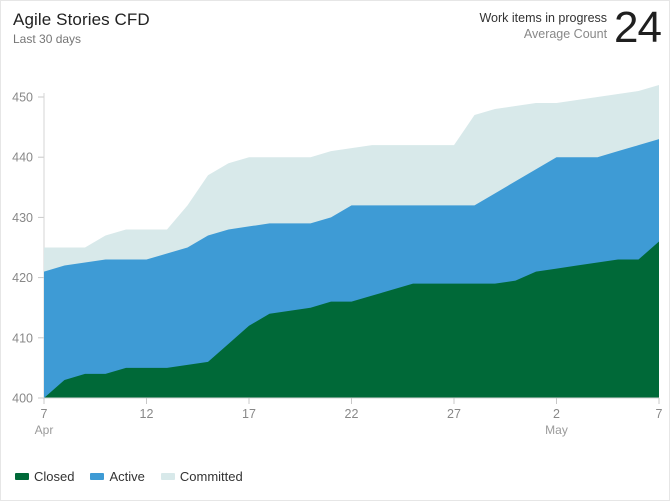  I want to click on x-axis-label-day: 27, so click(454, 414).